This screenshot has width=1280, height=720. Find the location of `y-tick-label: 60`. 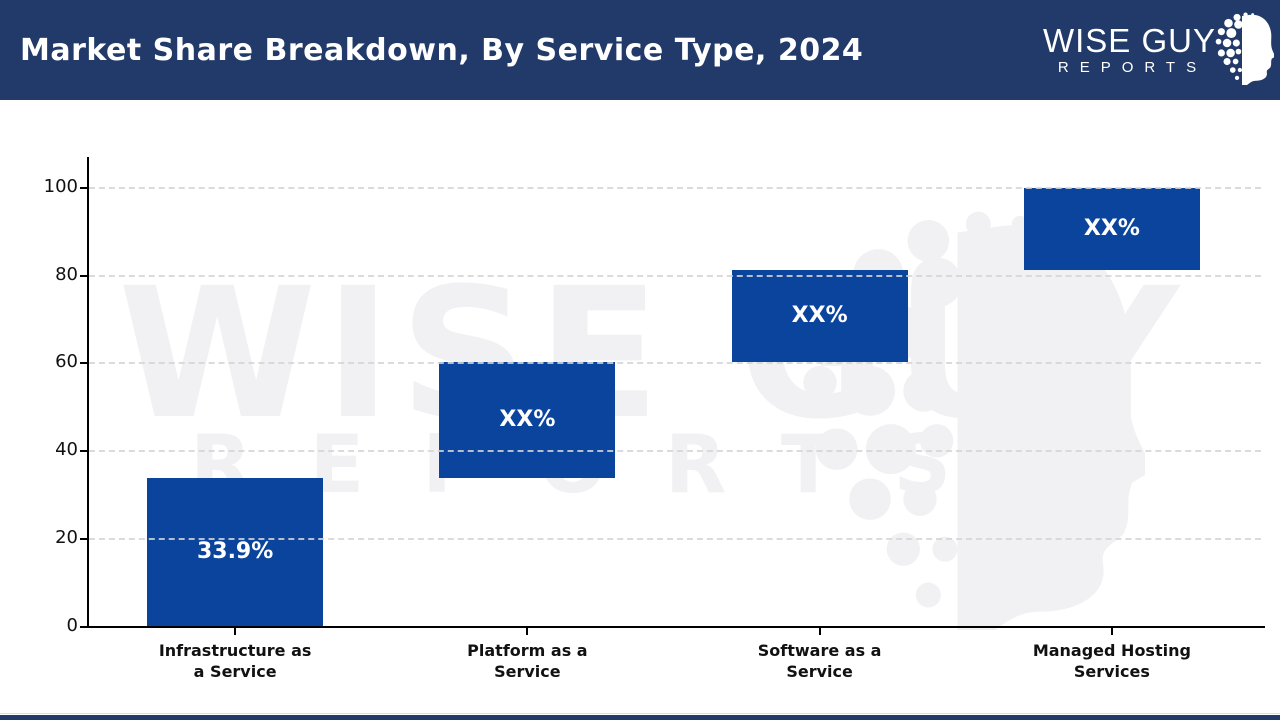

y-tick-label: 60 is located at coordinates (66, 362).